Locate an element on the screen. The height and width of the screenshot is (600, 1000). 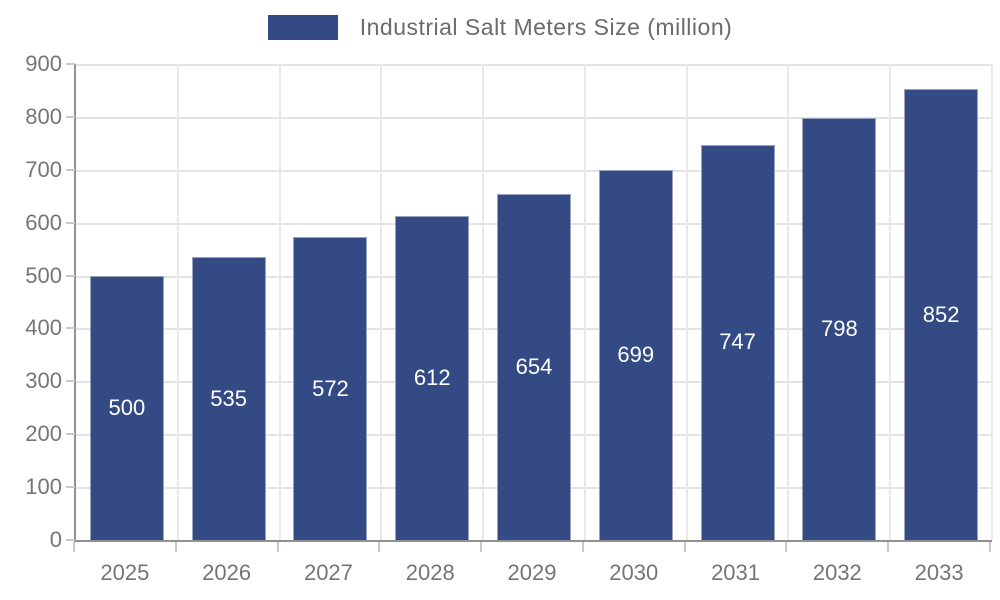
legend-label: Industrial Salt Meters Size (million) is located at coordinates (546, 27).